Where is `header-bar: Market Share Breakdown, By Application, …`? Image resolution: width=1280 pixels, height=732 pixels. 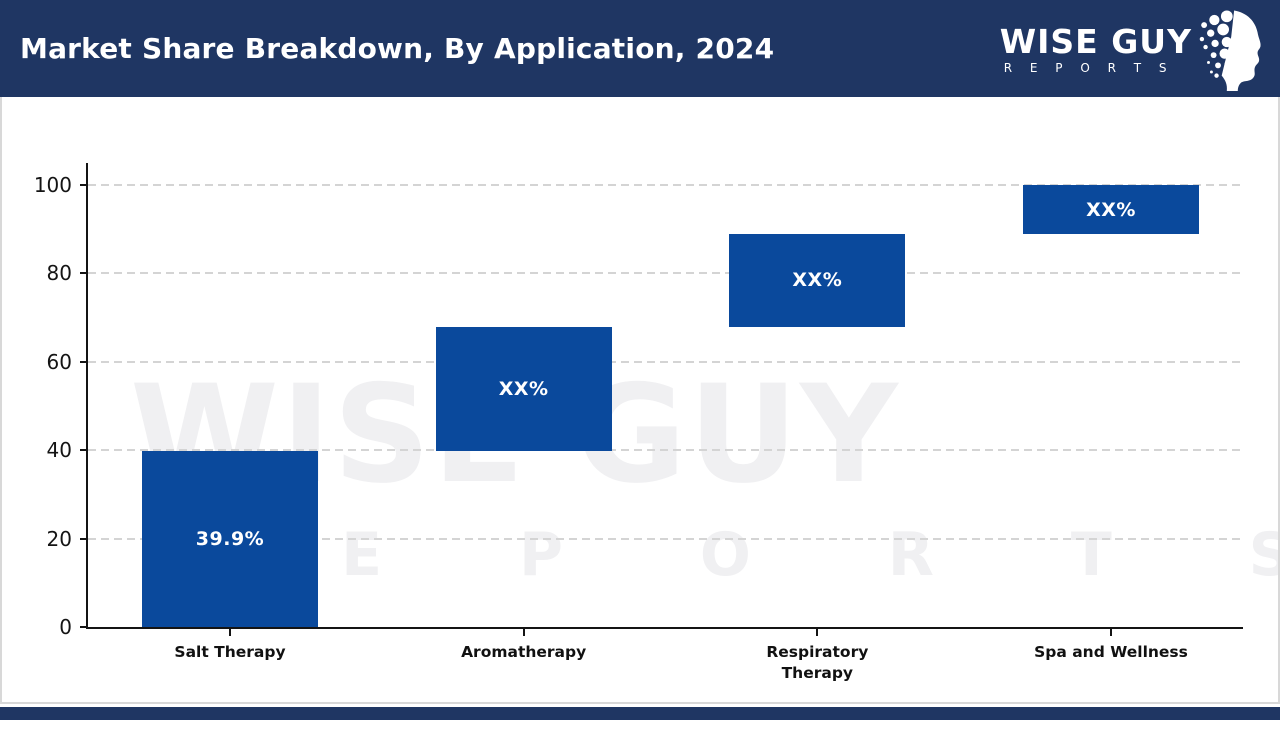 header-bar: Market Share Breakdown, By Application, … is located at coordinates (640, 48).